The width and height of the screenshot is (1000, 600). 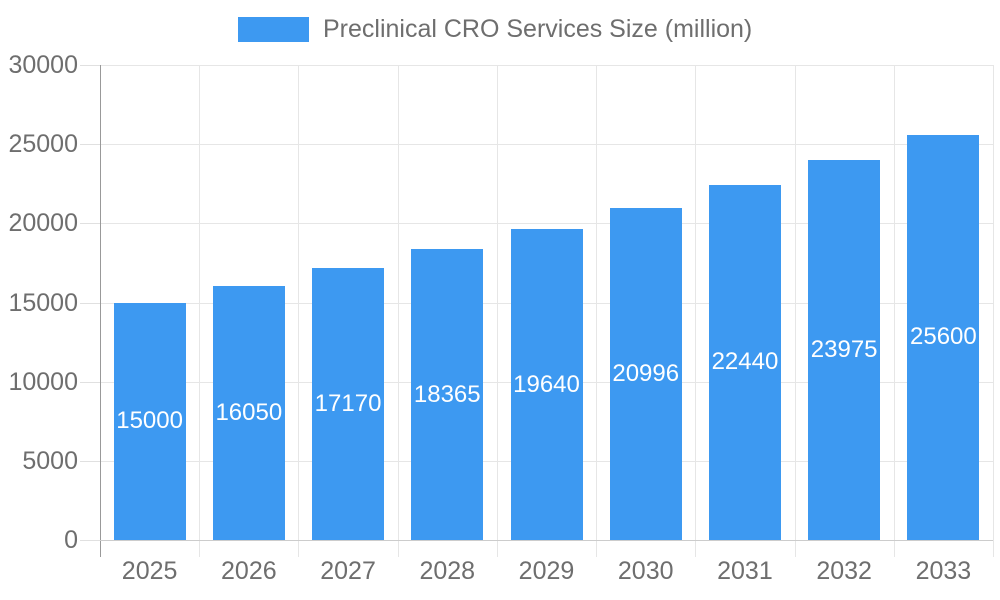 I want to click on bar-value-label: 25600, so click(x=943, y=337).